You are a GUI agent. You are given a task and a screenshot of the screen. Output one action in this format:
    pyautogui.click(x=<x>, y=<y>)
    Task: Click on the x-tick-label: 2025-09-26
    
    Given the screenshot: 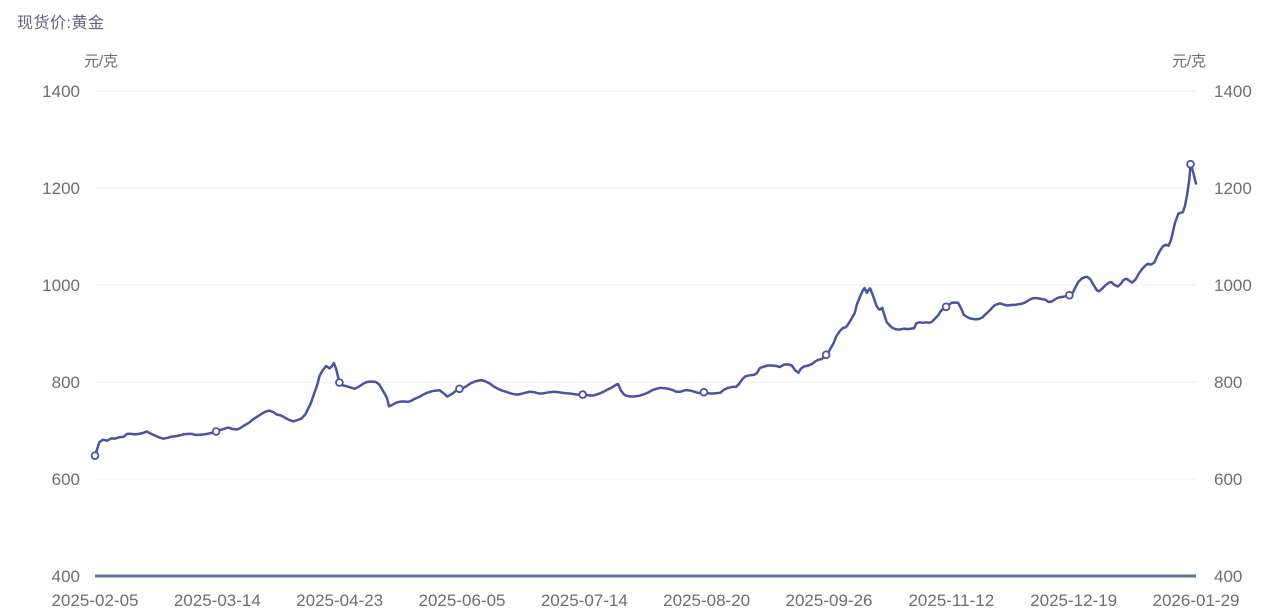 What is the action you would take?
    pyautogui.click(x=829, y=600)
    